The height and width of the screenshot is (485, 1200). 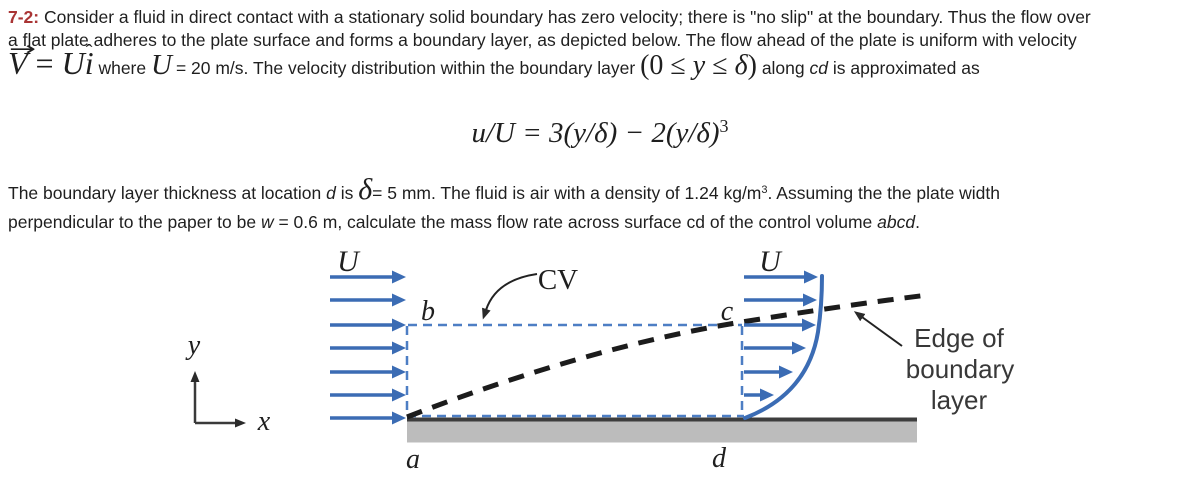 What do you see at coordinates (134, 222) in the screenshot?
I see `question-text: perpendicular to the paper to be` at bounding box center [134, 222].